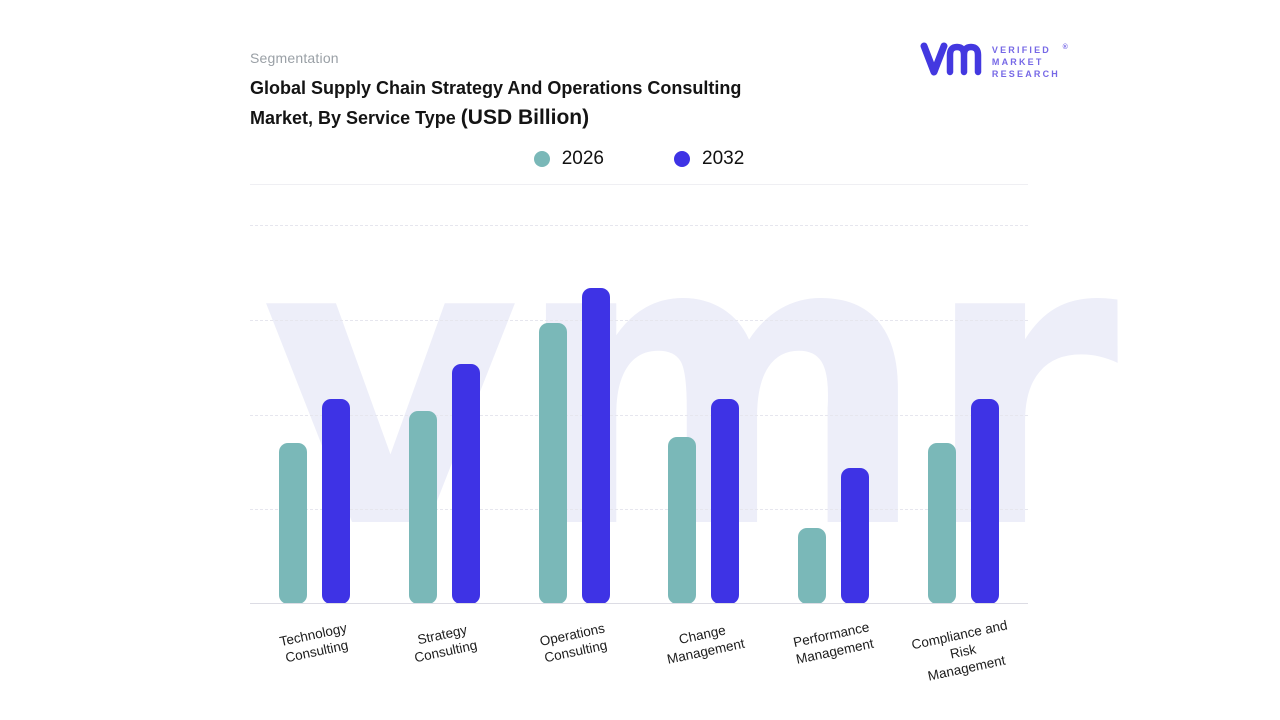 The image size is (1280, 720). What do you see at coordinates (959, 650) in the screenshot?
I see `category-label: Compliance and Risk Management` at bounding box center [959, 650].